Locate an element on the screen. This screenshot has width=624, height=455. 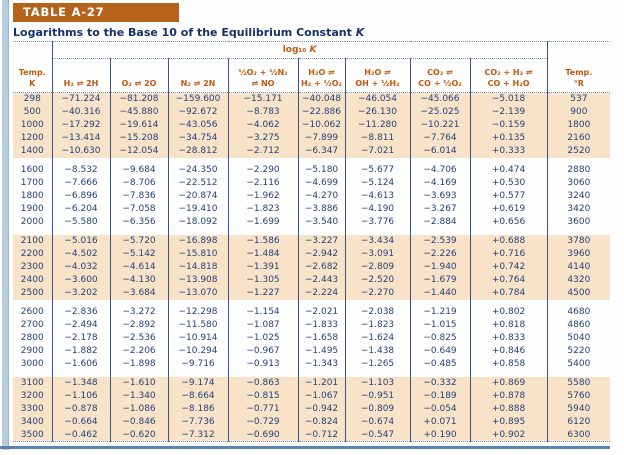
temp-r-cell: 2160 is located at coordinates (578, 138).